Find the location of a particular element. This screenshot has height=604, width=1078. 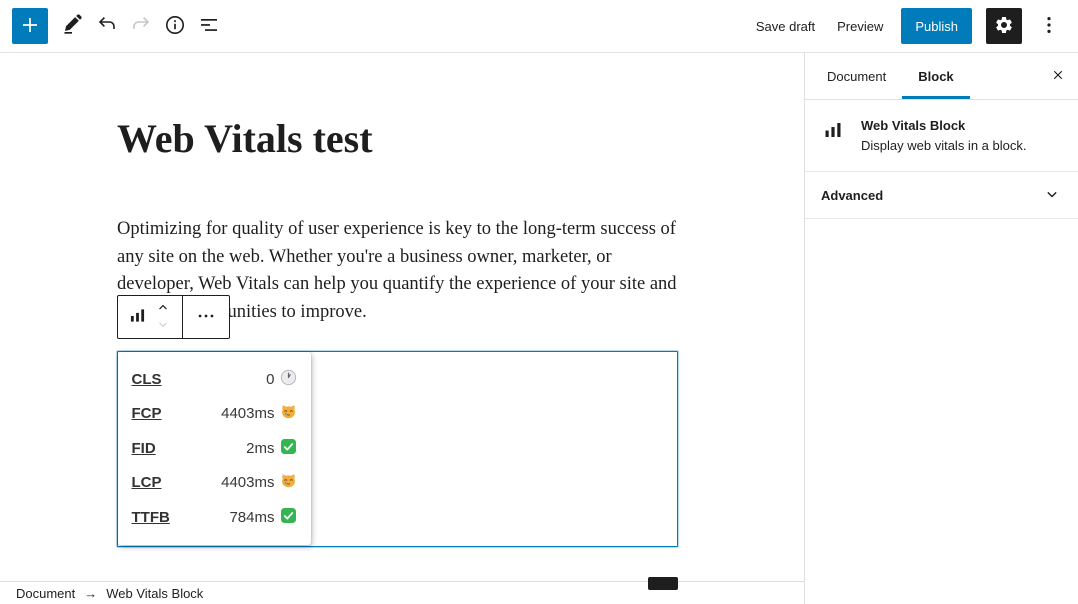

vital-metric-link: LCP is located at coordinates (146, 482).